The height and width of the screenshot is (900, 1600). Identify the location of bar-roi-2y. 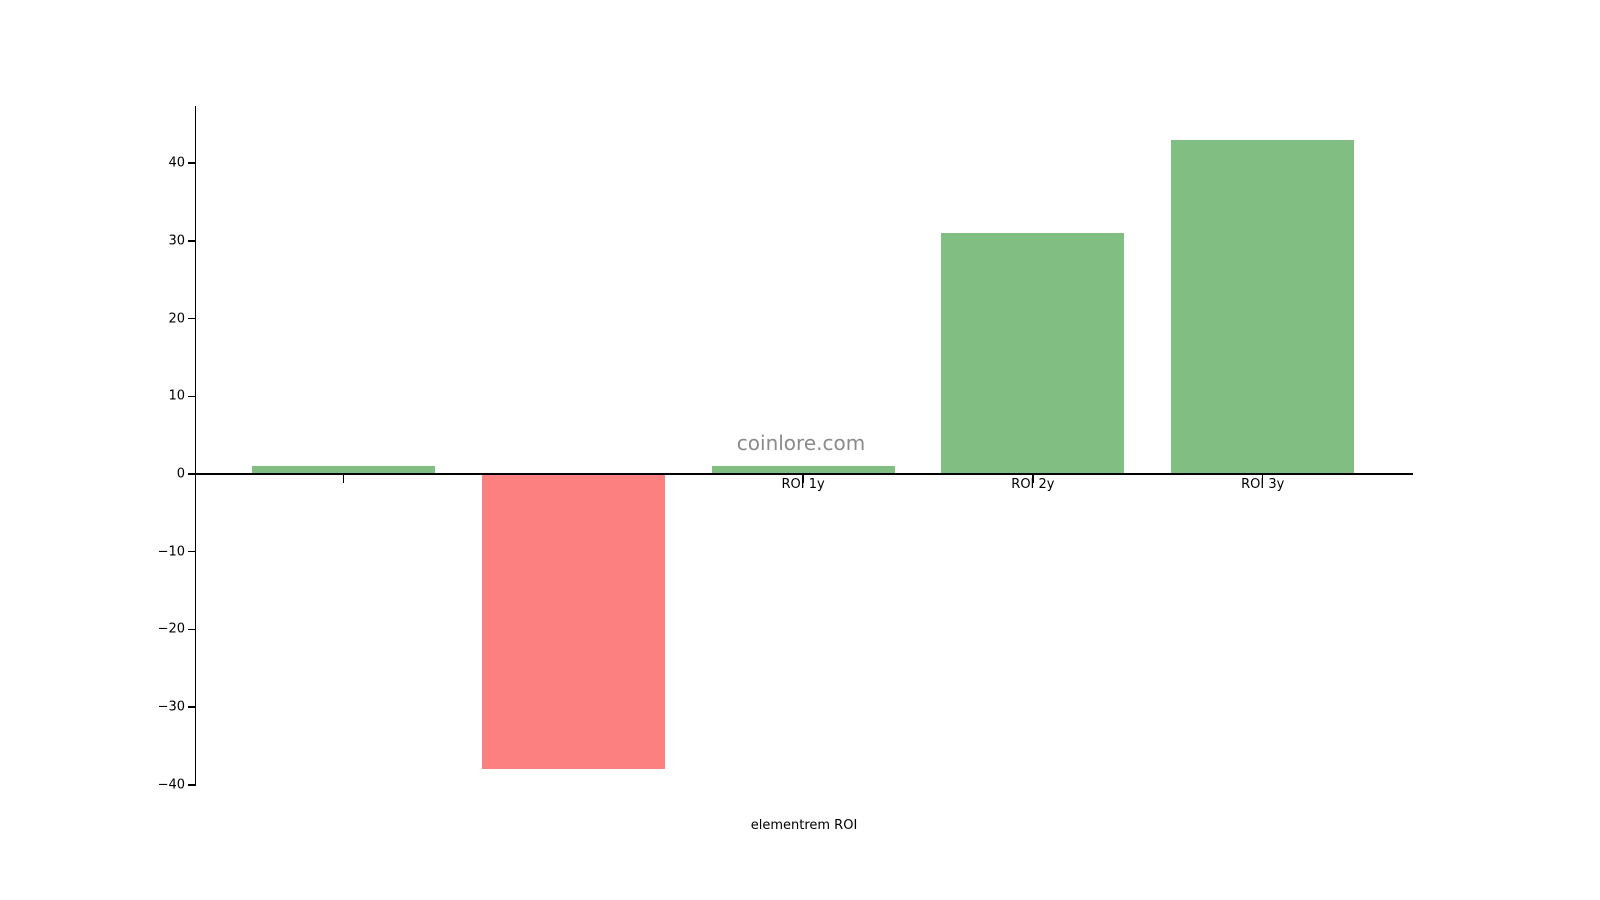
(1033, 353).